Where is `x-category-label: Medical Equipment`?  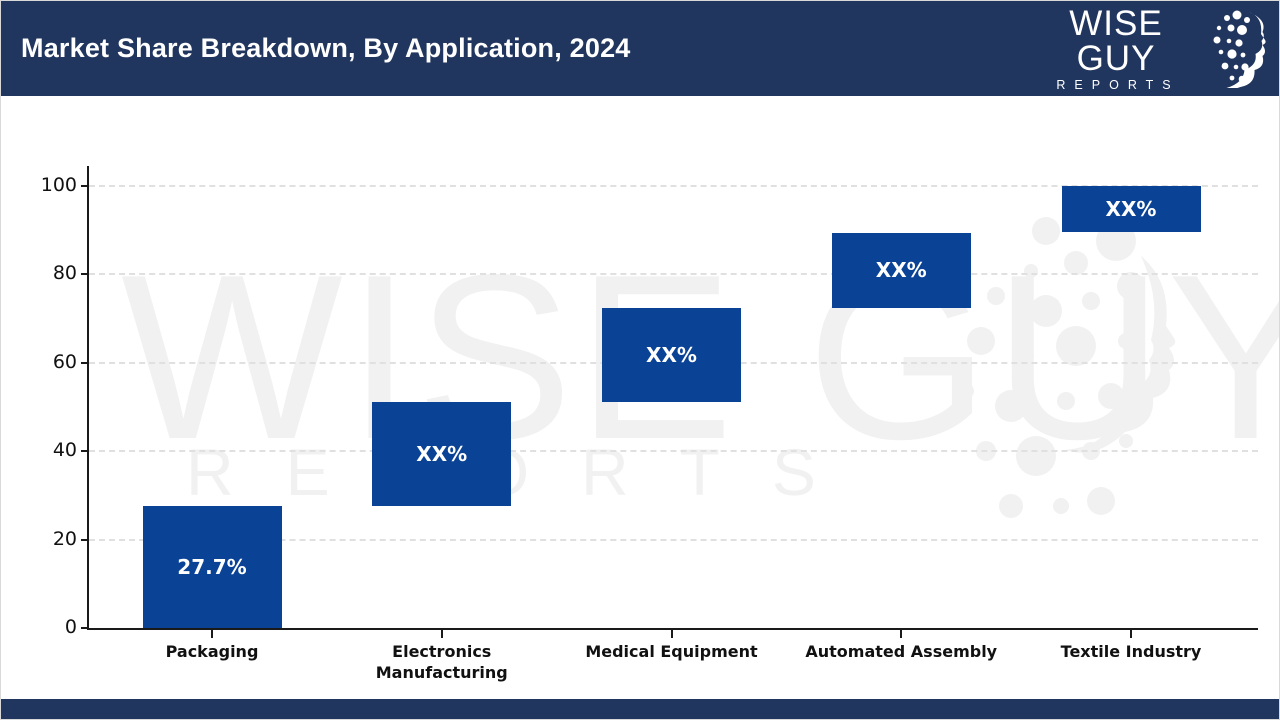
x-category-label: Medical Equipment is located at coordinates (671, 651).